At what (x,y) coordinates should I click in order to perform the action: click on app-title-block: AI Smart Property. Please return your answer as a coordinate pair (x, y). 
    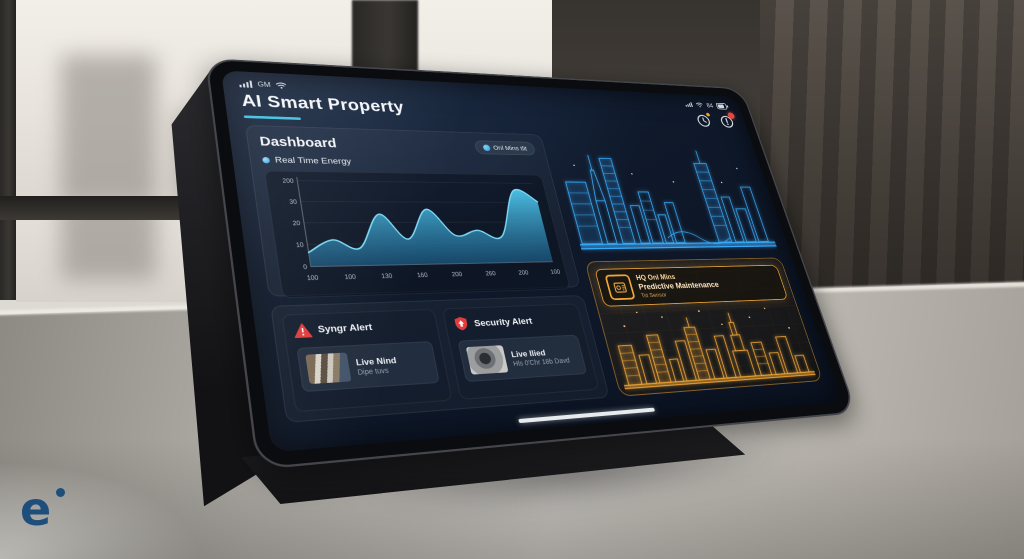
    Looking at the image, I should click on (323, 107).